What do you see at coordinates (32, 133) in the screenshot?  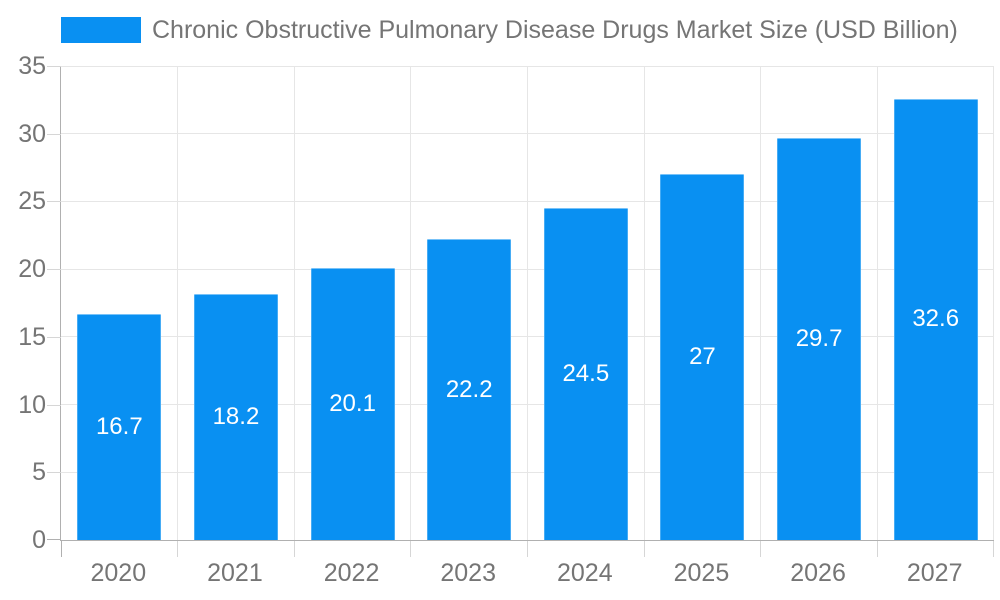 I see `y-tick-label: 30` at bounding box center [32, 133].